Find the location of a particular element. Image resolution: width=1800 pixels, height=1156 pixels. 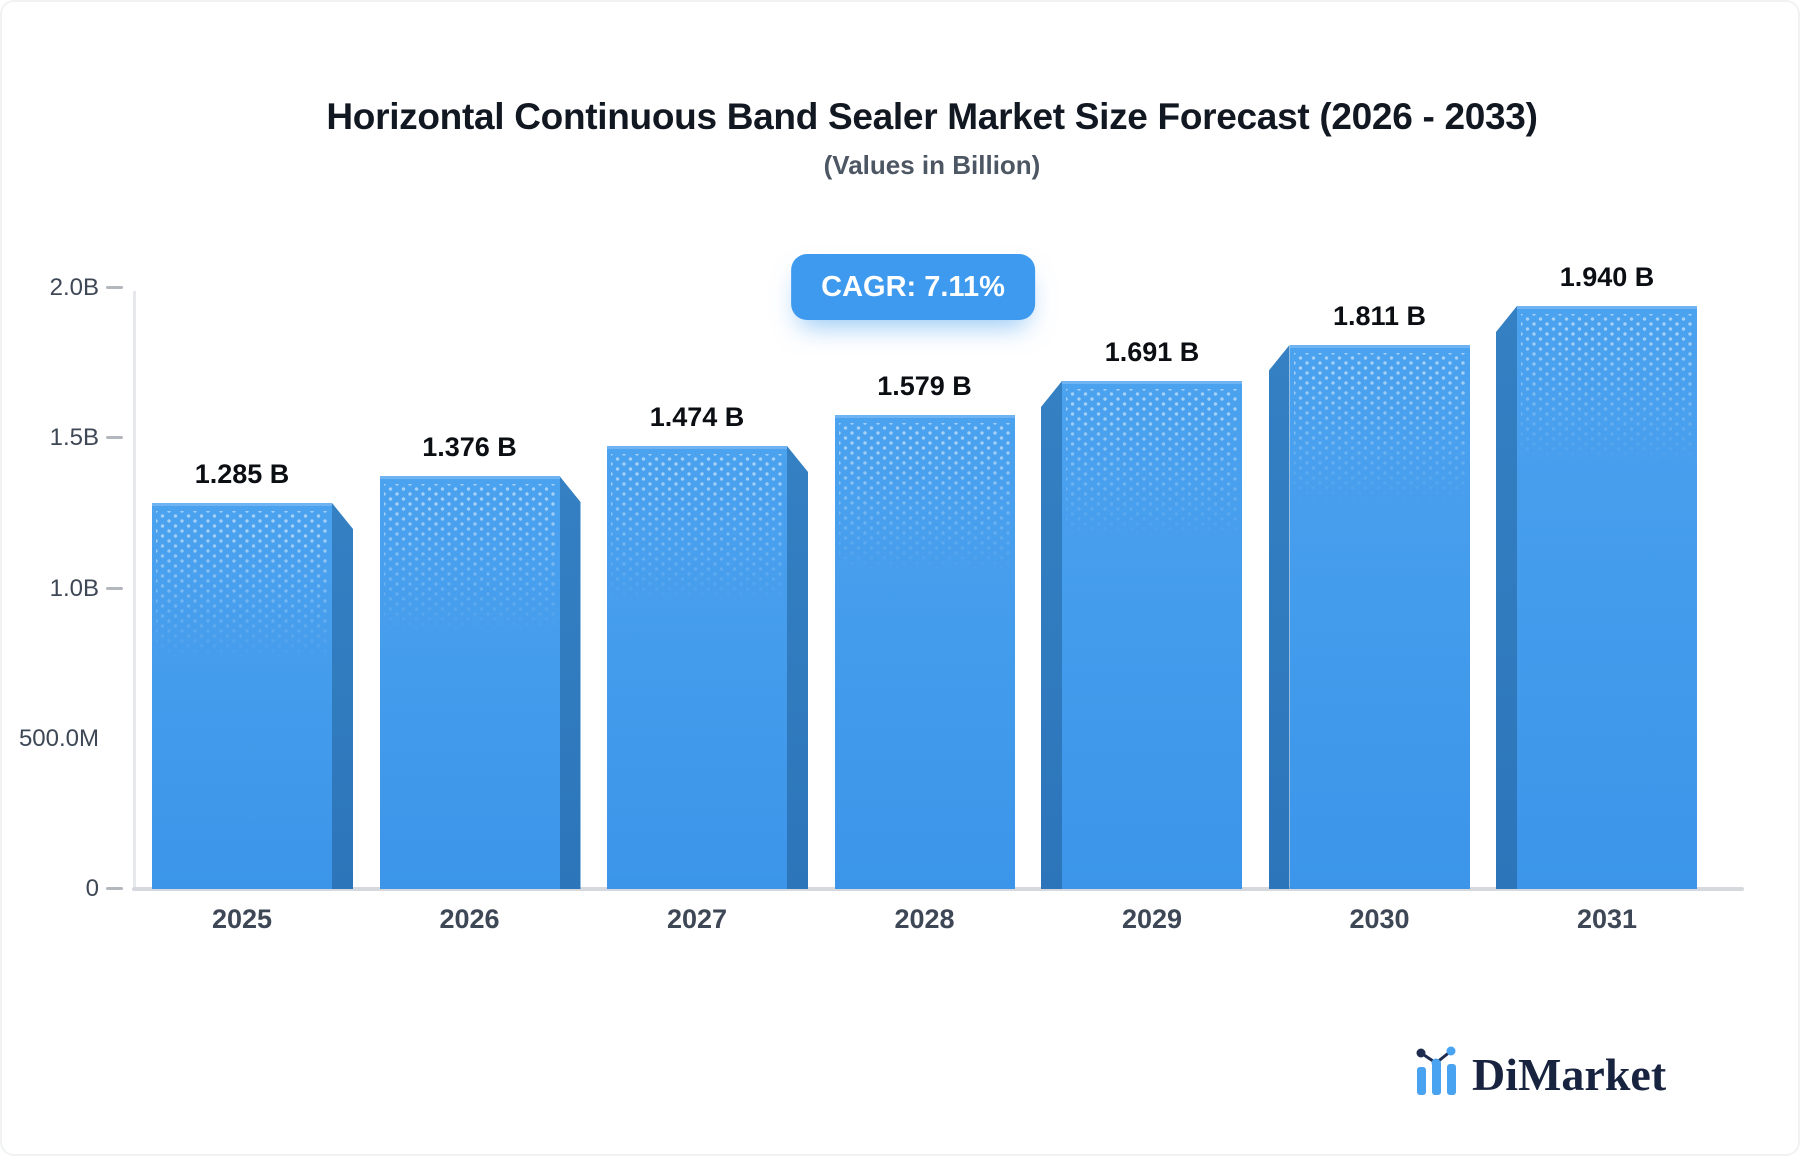

brand-logo-text: DiMarket is located at coordinates (1569, 1074).